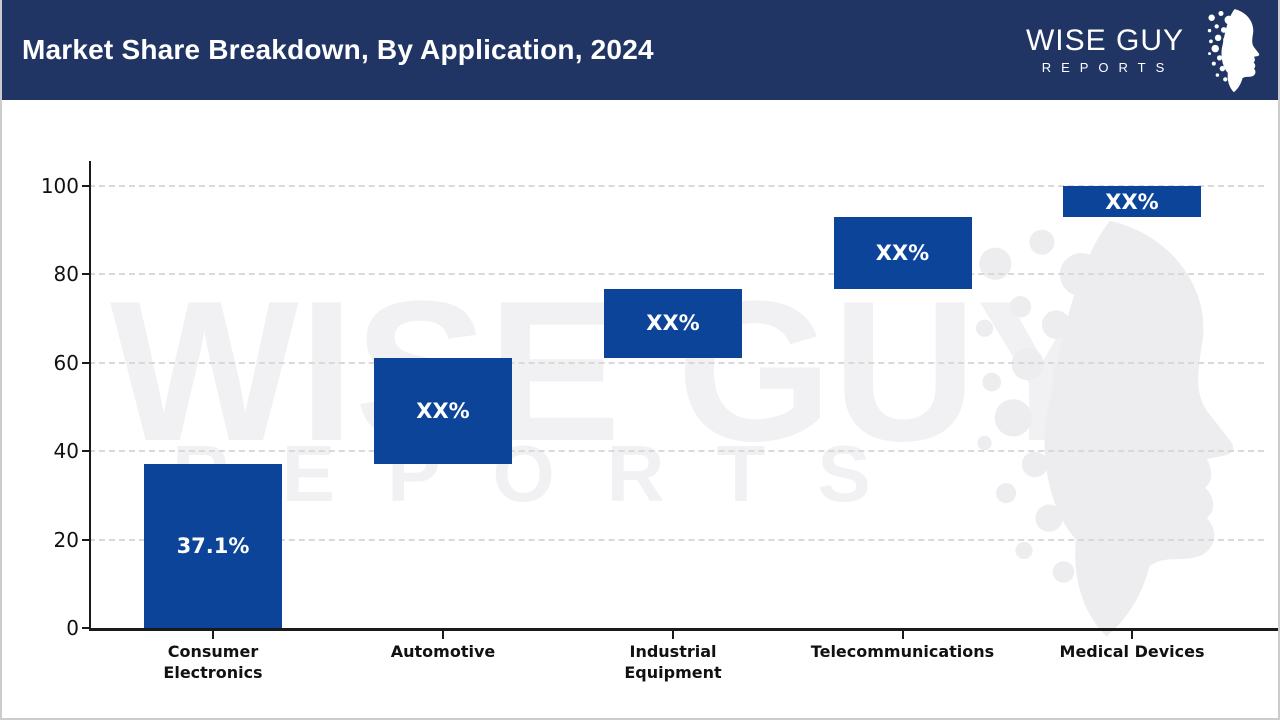 This screenshot has width=1280, height=720. I want to click on y-tick-label: 40, so click(66, 451).